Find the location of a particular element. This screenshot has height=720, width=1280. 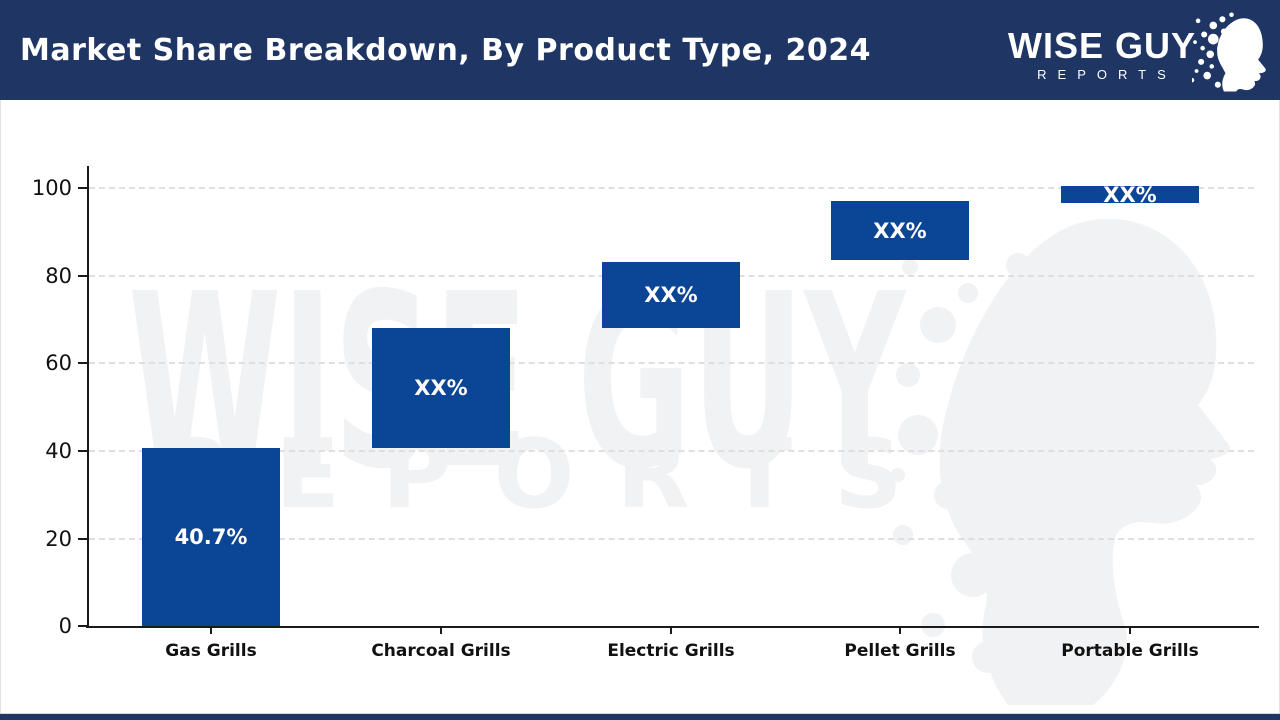

bar-electric-grills: XX% XX% is located at coordinates (671, 295).